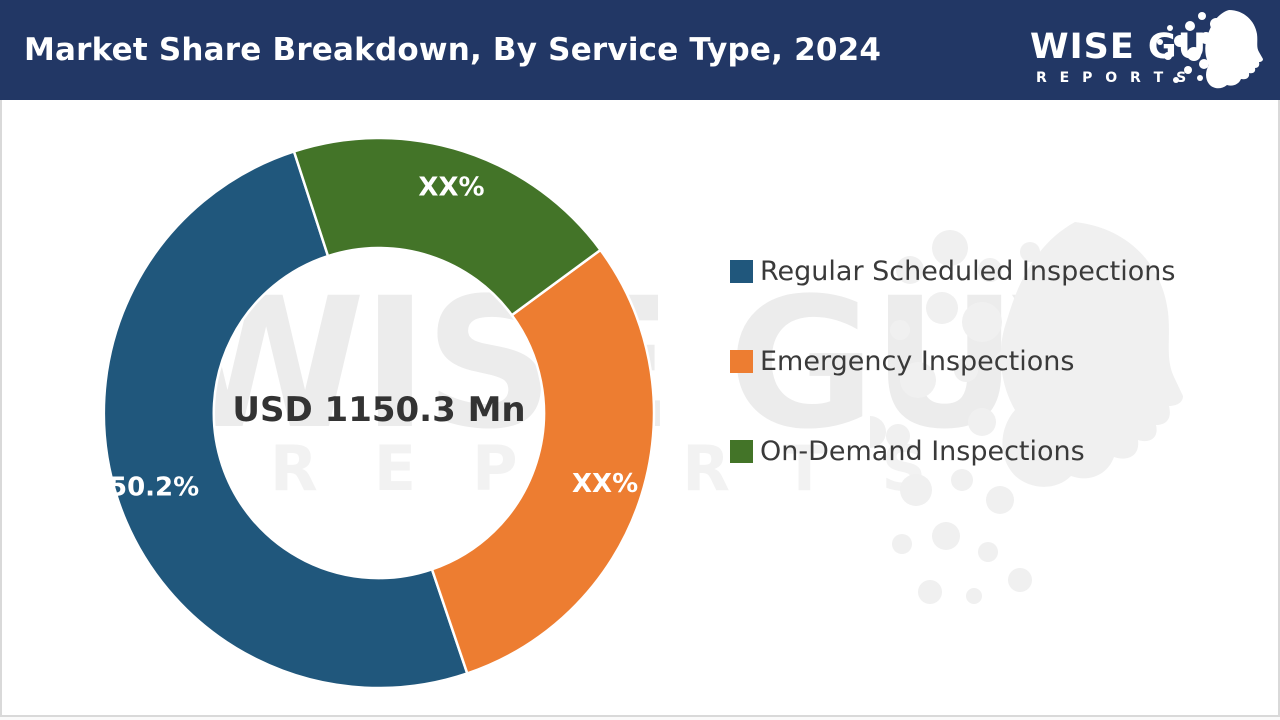  Describe the element at coordinates (741, 361) in the screenshot. I see `legend-swatch-emergency` at that location.